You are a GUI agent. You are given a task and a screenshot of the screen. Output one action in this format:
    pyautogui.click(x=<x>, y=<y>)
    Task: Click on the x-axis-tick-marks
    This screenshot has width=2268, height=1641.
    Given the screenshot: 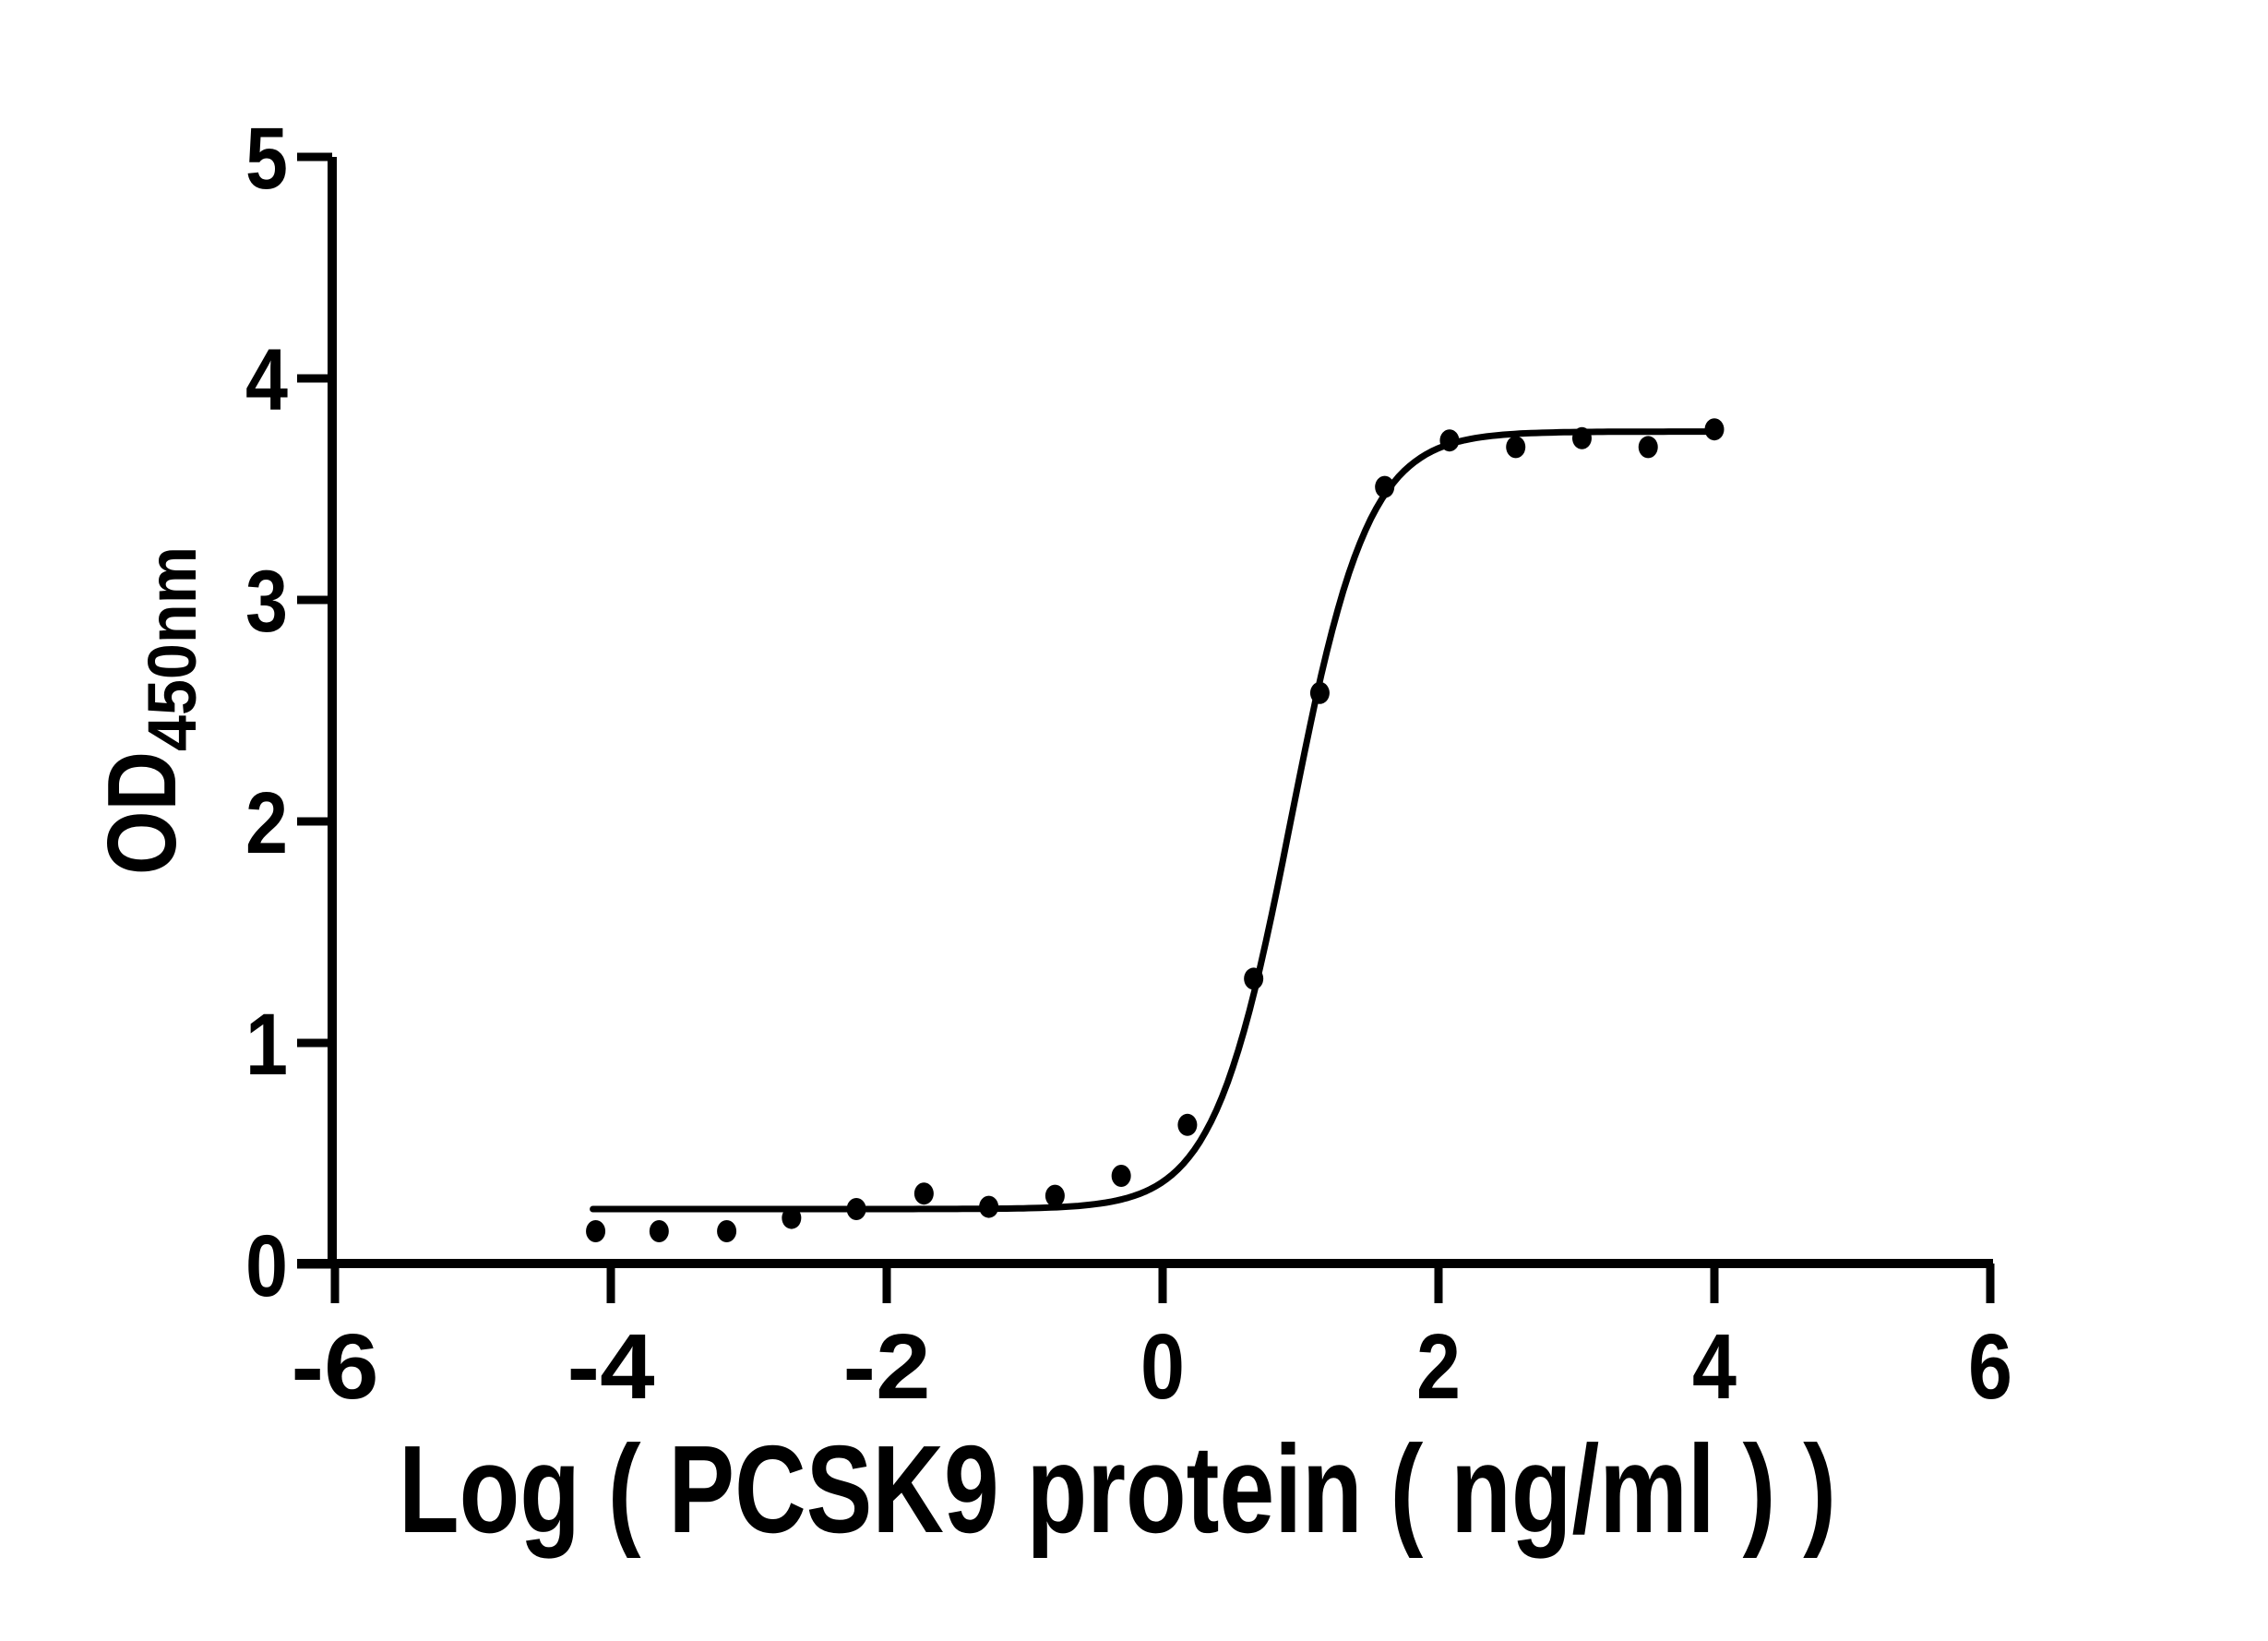 What is the action you would take?
    pyautogui.click(x=1162, y=1283)
    